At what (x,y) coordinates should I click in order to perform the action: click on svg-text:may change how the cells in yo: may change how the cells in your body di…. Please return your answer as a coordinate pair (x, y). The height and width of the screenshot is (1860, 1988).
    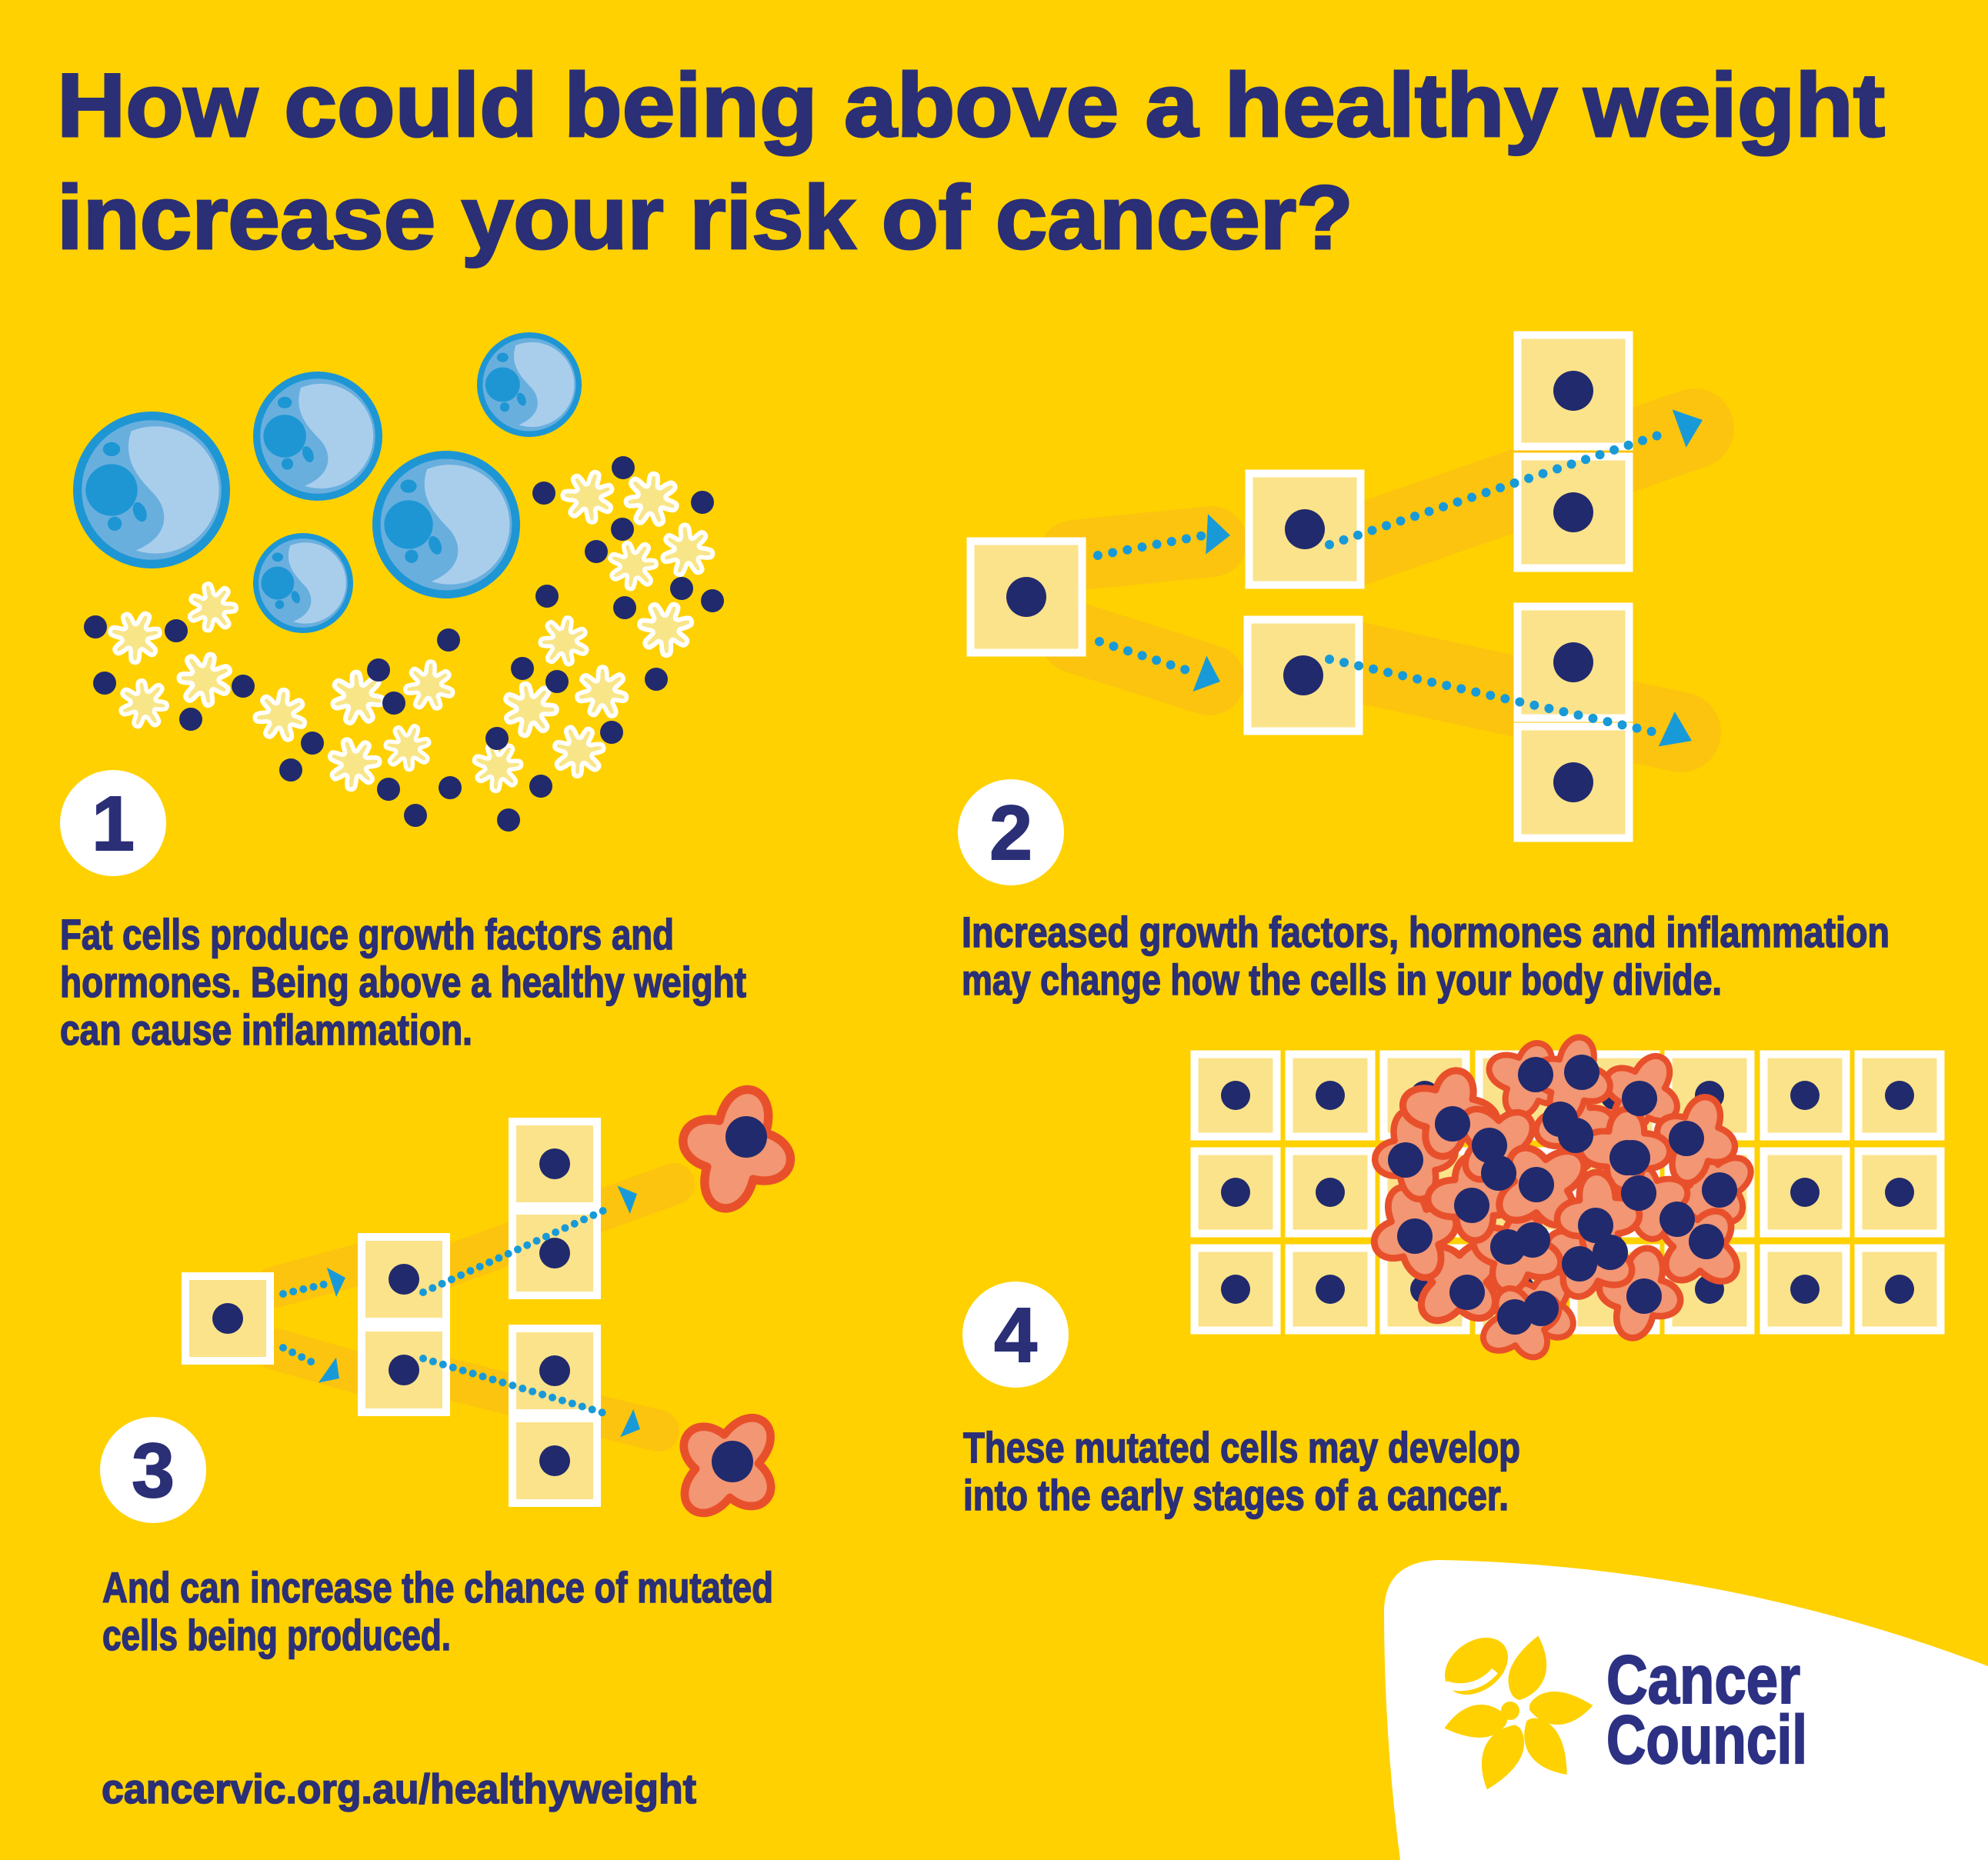
    Looking at the image, I should click on (1342, 980).